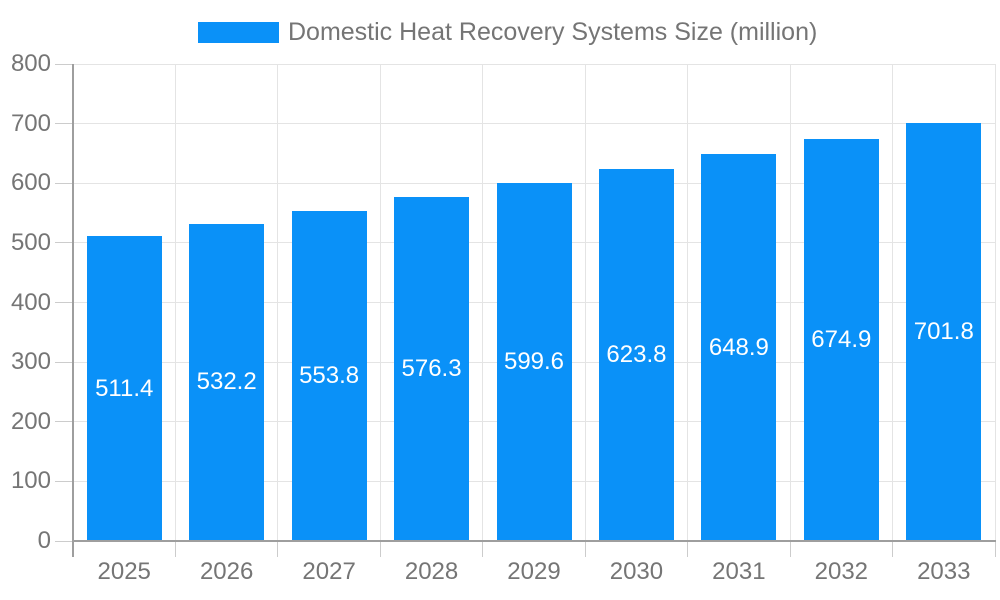 Image resolution: width=1000 pixels, height=600 pixels. I want to click on x-axis-tick-label: 2033, so click(944, 571).